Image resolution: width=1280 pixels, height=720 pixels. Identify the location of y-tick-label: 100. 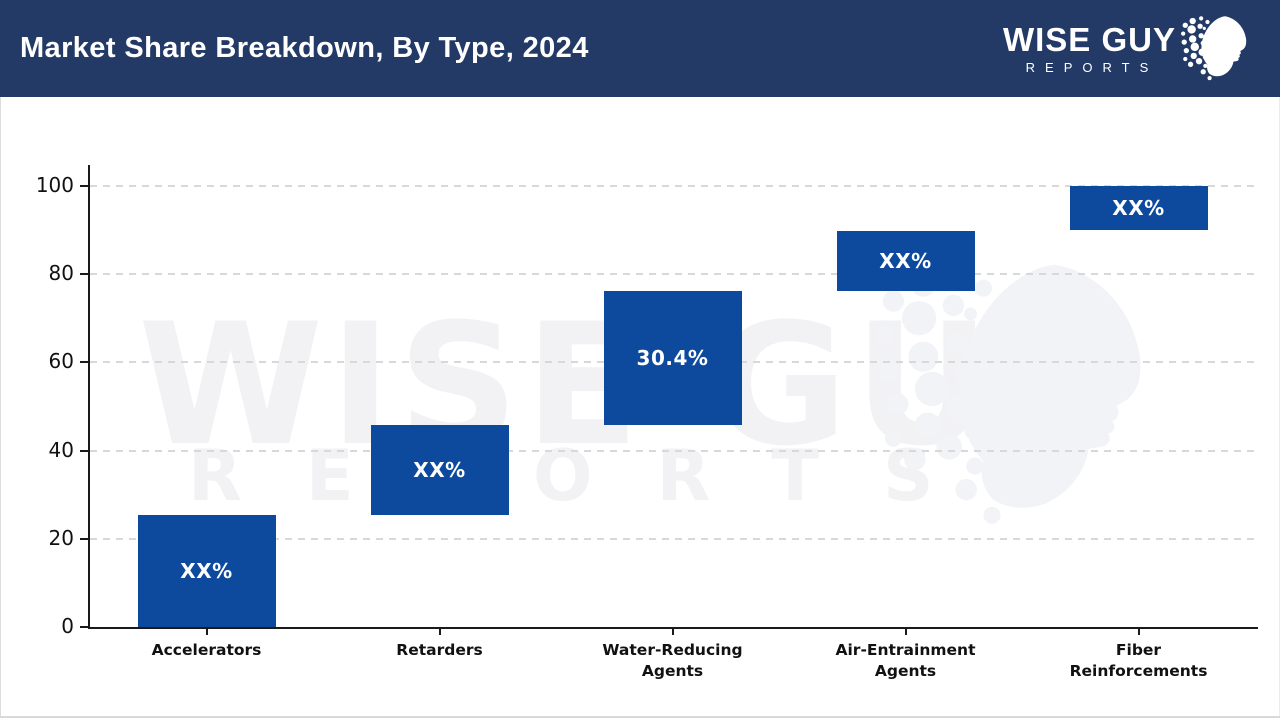
(54, 185).